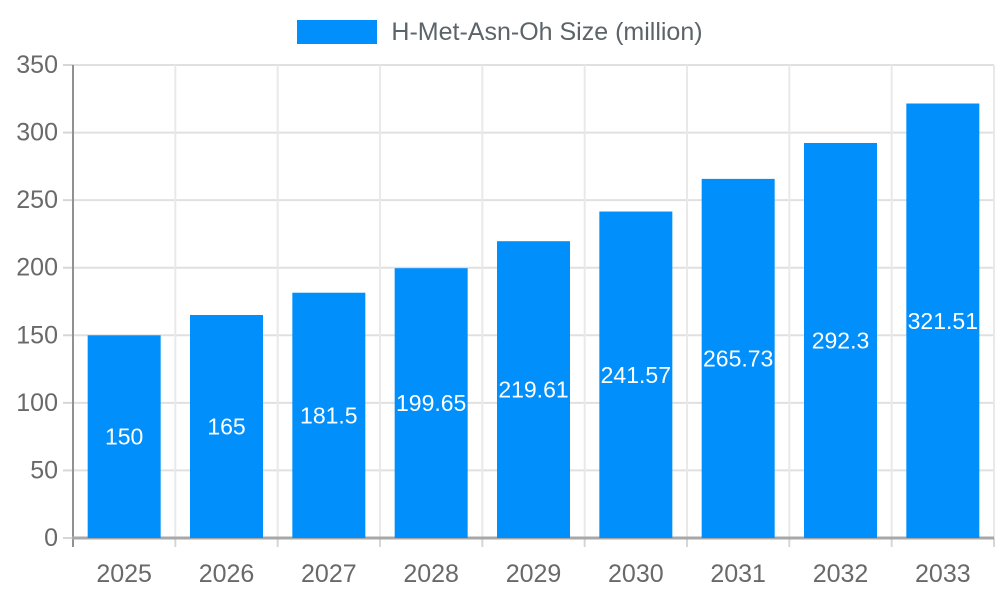 This screenshot has width=1000, height=600. Describe the element at coordinates (44, 470) in the screenshot. I see `y-axis-label: 50` at that location.